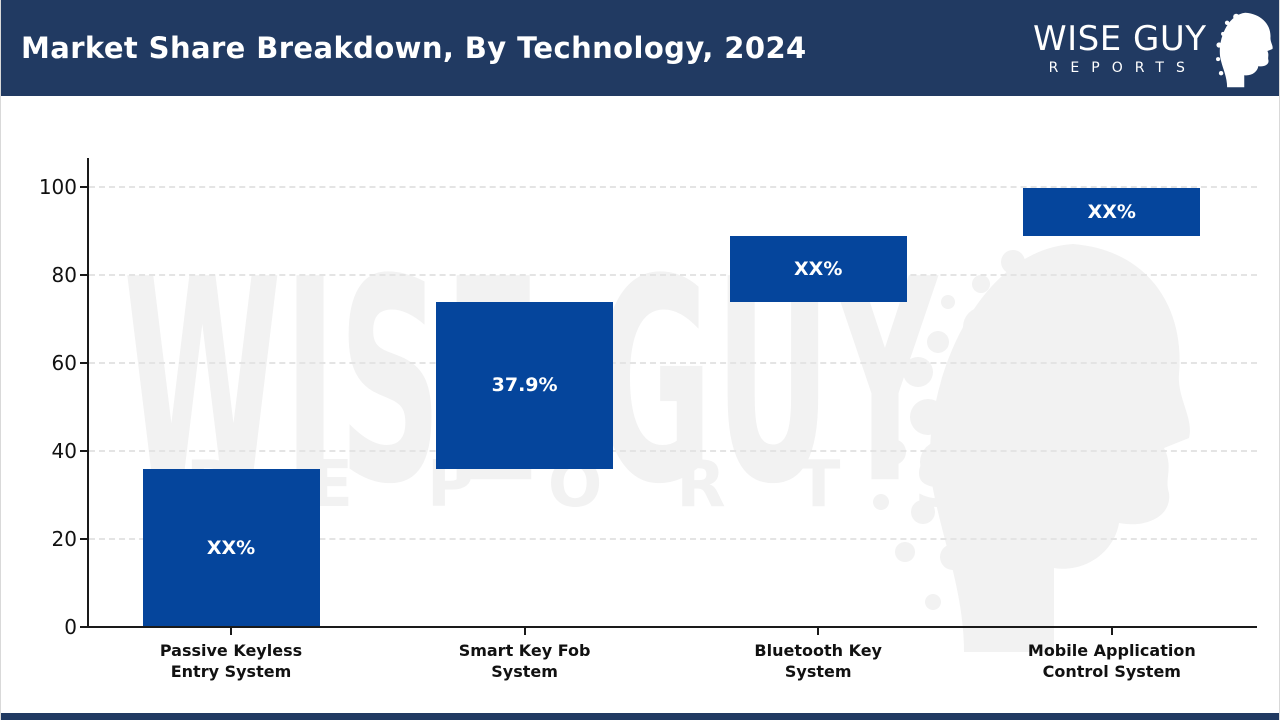 This screenshot has height=720, width=1280. What do you see at coordinates (818, 661) in the screenshot?
I see `x-category-label-bluetooth-key-system: Bluetooth Key System` at bounding box center [818, 661].